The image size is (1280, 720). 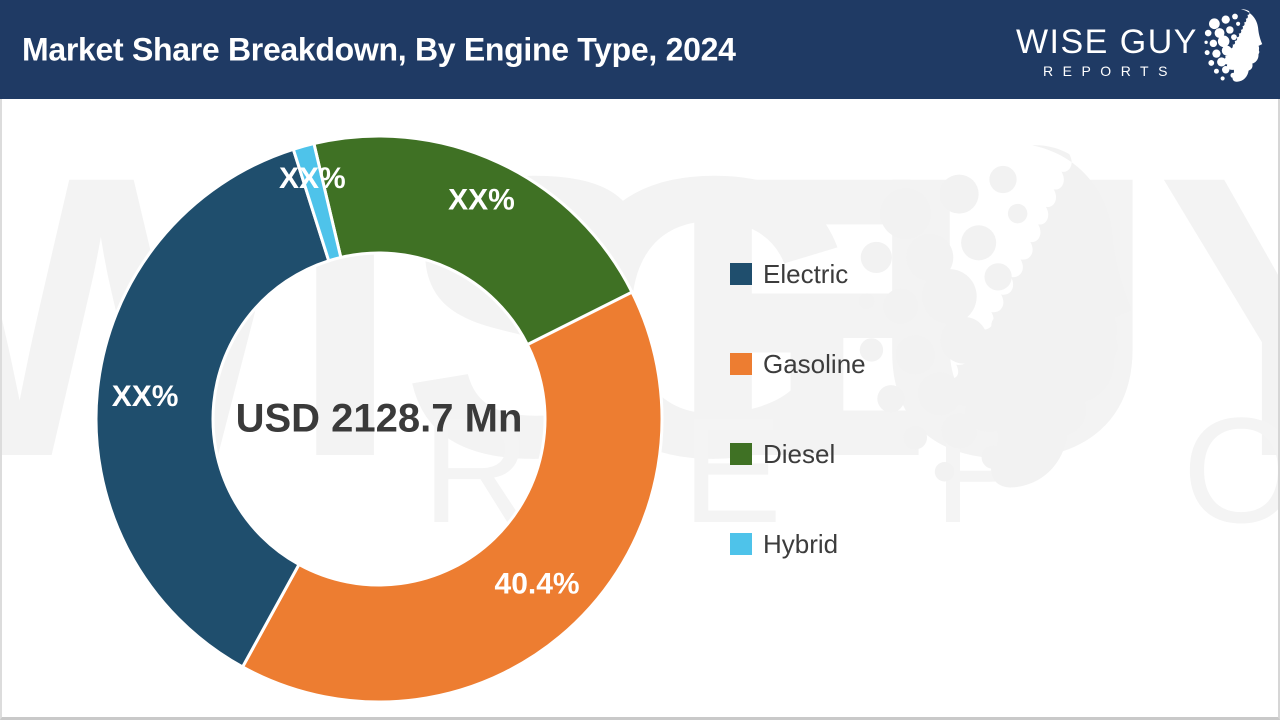 I want to click on legend-label-diesel: Diesel, so click(x=799, y=453).